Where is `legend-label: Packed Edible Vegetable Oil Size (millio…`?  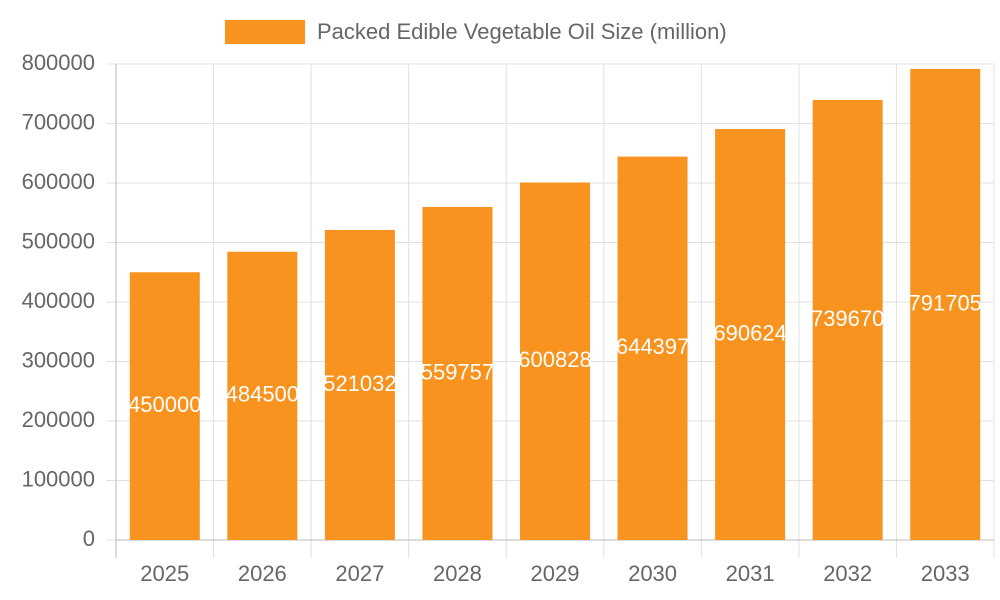
legend-label: Packed Edible Vegetable Oil Size (millio… is located at coordinates (522, 31).